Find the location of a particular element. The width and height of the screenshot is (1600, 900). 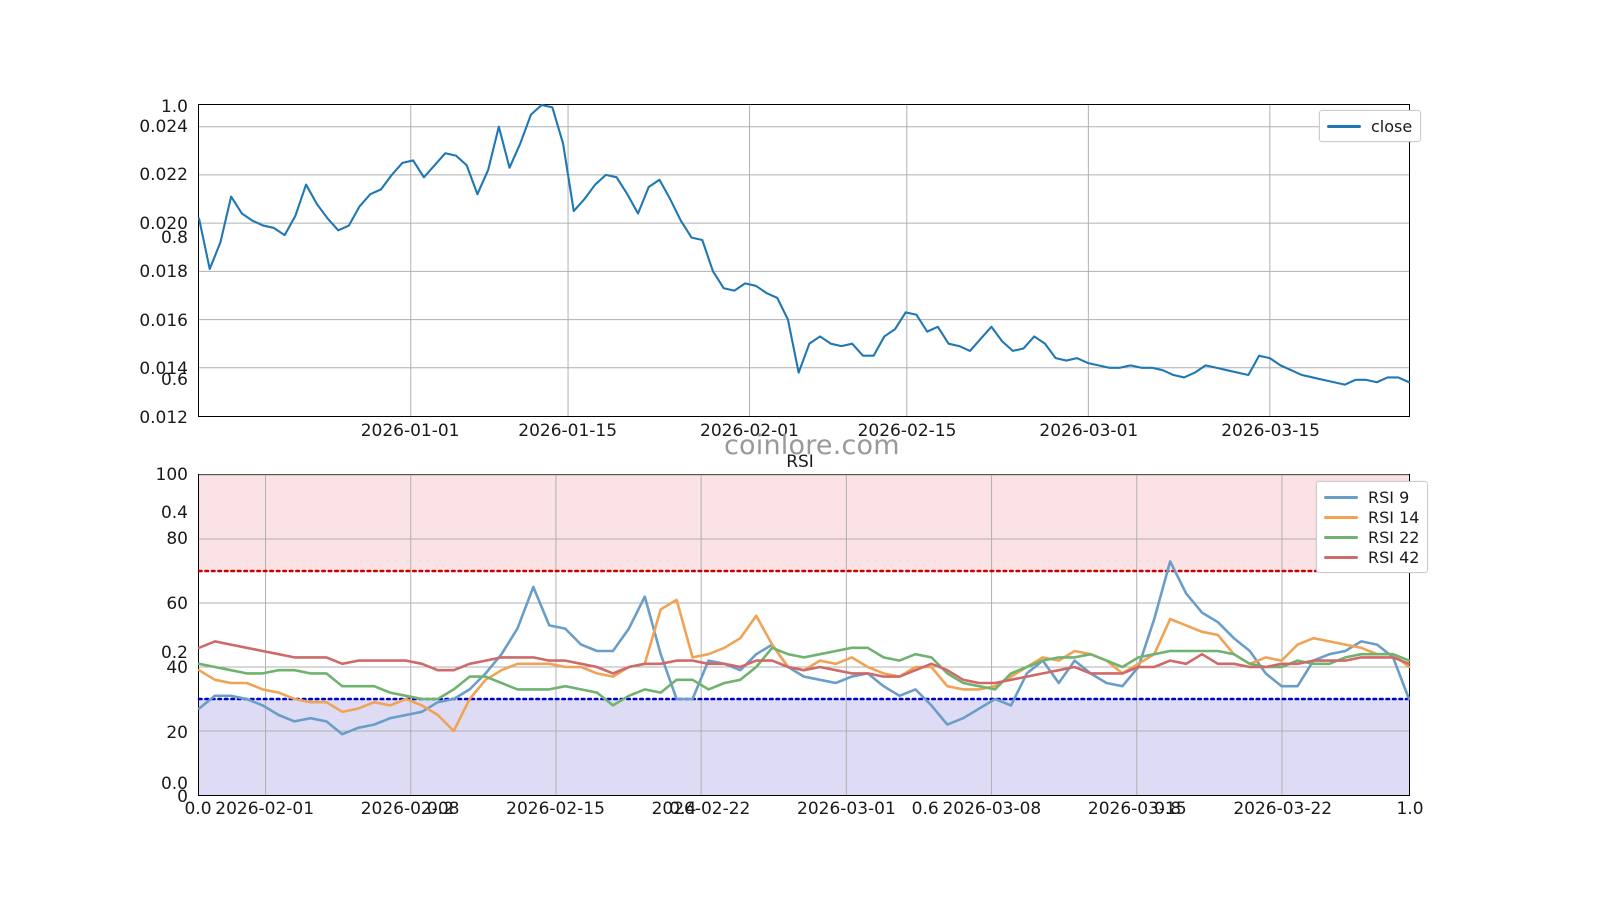

rsi-y-tick-secondary: 0.0 is located at coordinates (174, 784).